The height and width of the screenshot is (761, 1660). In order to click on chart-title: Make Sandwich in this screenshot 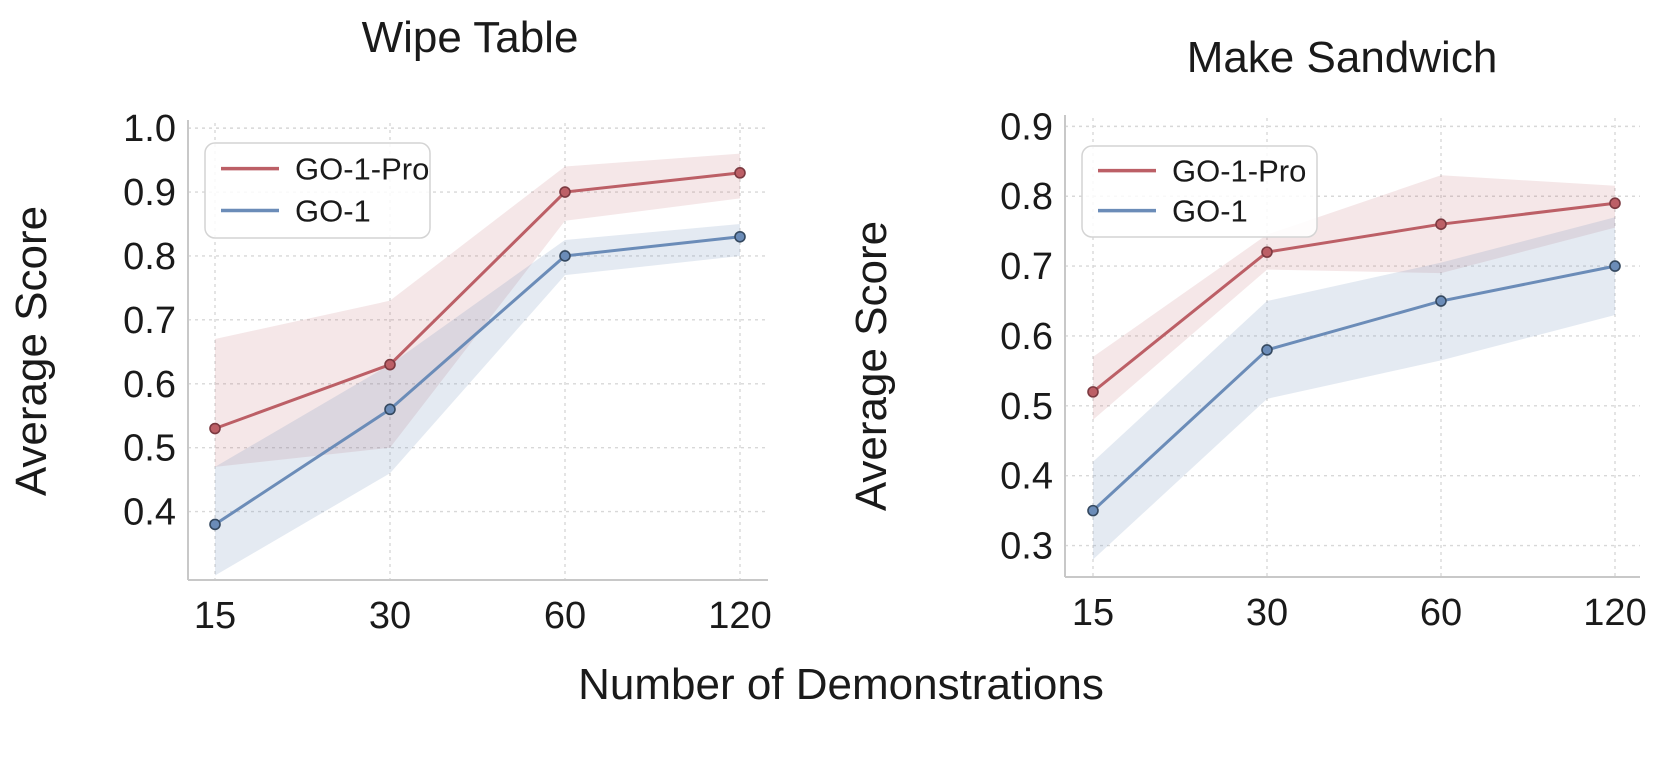, I will do `click(1342, 57)`.